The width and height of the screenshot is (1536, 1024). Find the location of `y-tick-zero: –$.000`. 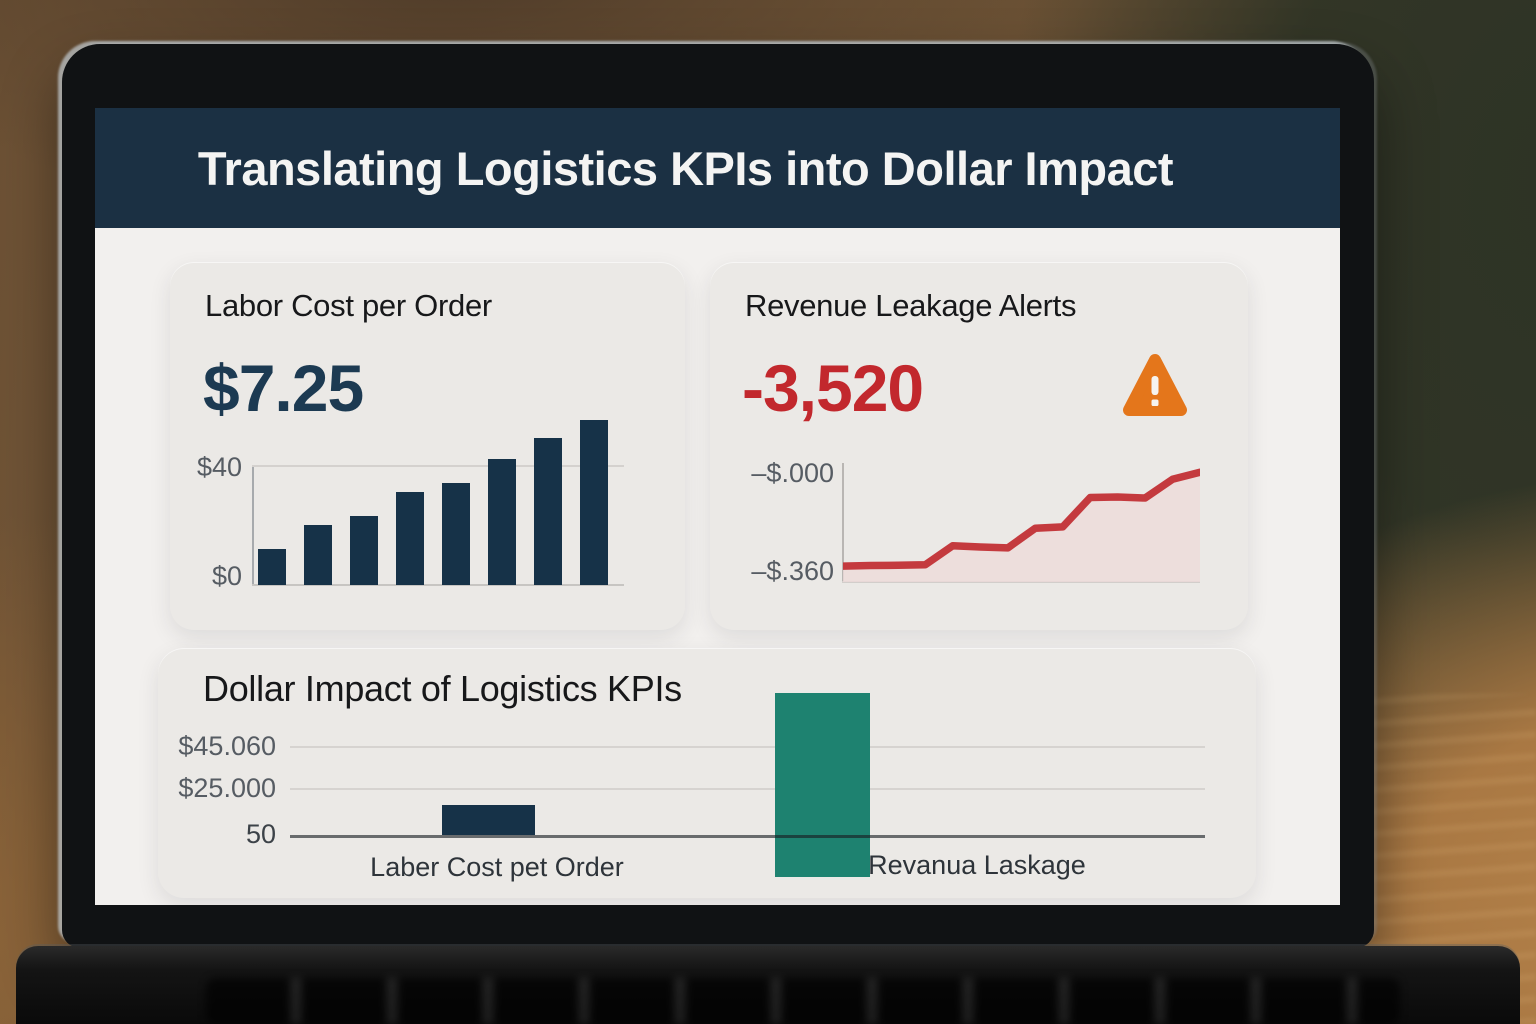

y-tick-zero: –$.000 is located at coordinates (792, 473).